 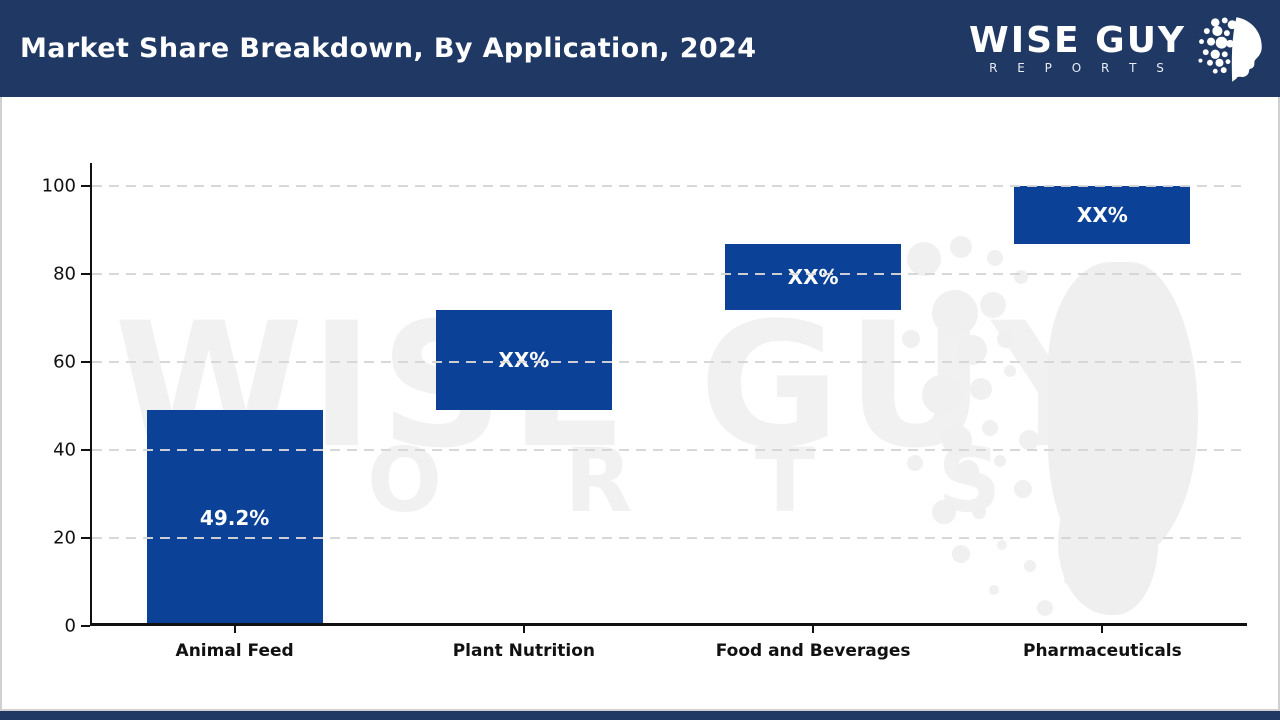 What do you see at coordinates (668, 624) in the screenshot?
I see `x-axis-spine` at bounding box center [668, 624].